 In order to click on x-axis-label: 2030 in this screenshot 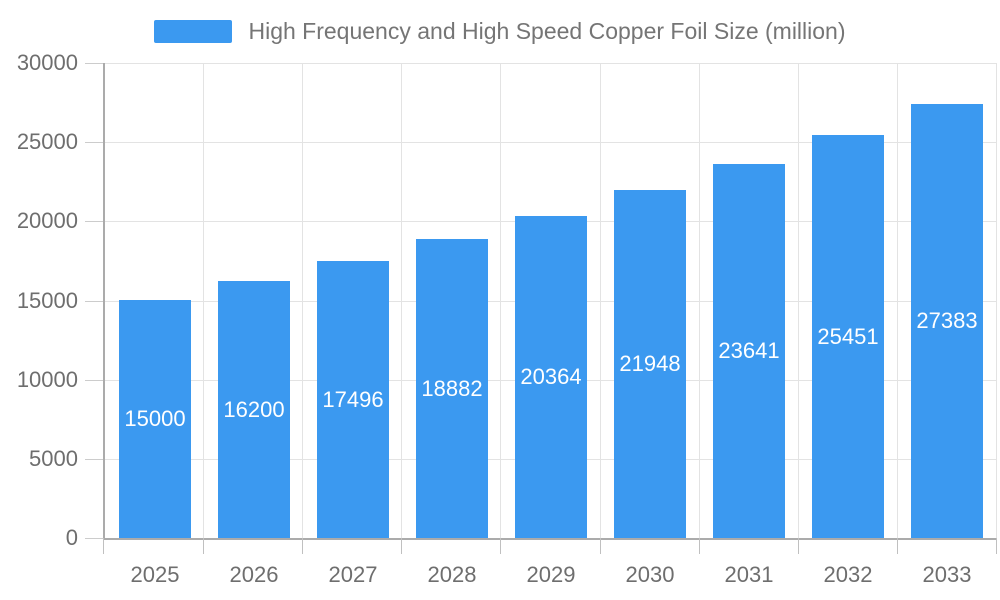, I will do `click(650, 574)`.